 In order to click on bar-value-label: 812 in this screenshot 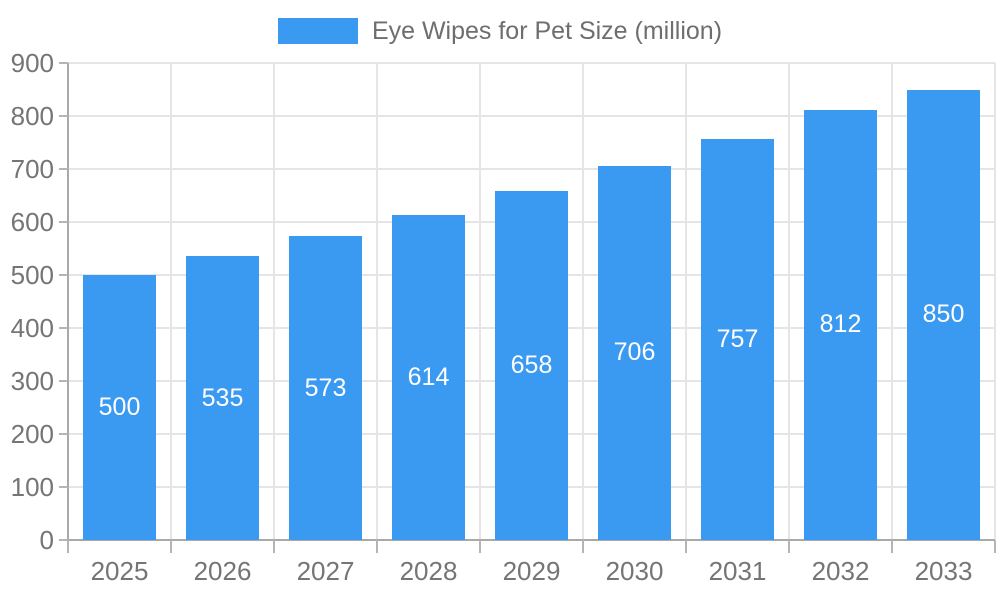, I will do `click(840, 324)`.